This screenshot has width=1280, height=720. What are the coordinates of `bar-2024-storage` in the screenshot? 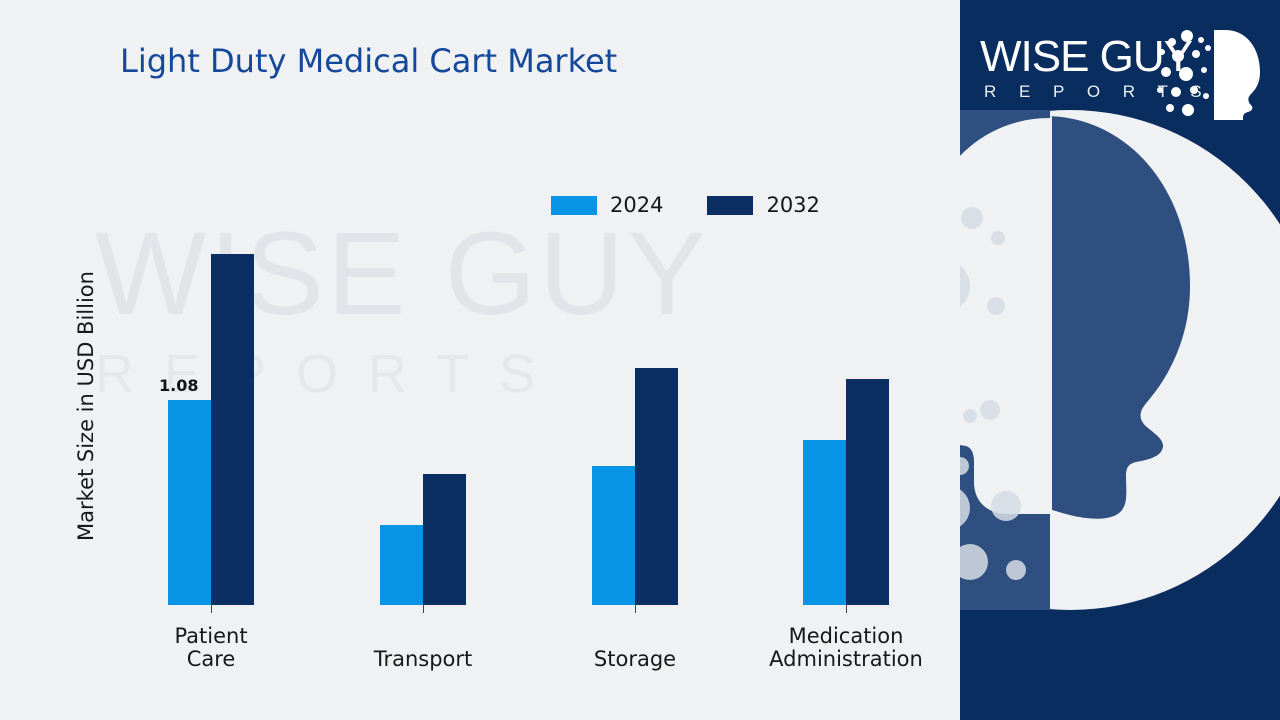 It's located at (613, 535).